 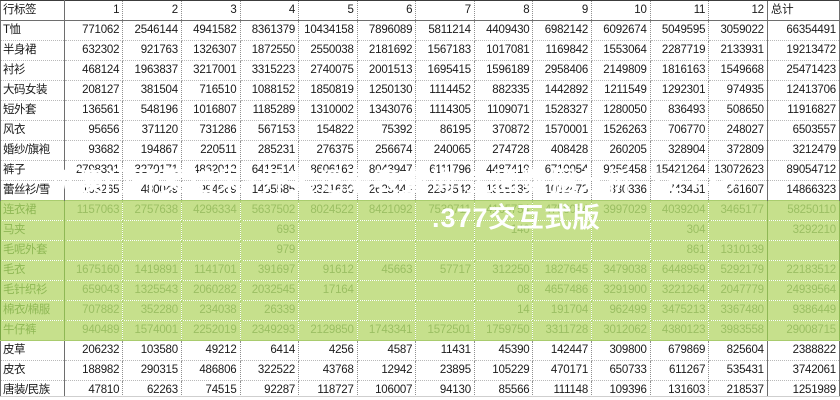 I want to click on value-cell: 3475213, so click(x=680, y=310).